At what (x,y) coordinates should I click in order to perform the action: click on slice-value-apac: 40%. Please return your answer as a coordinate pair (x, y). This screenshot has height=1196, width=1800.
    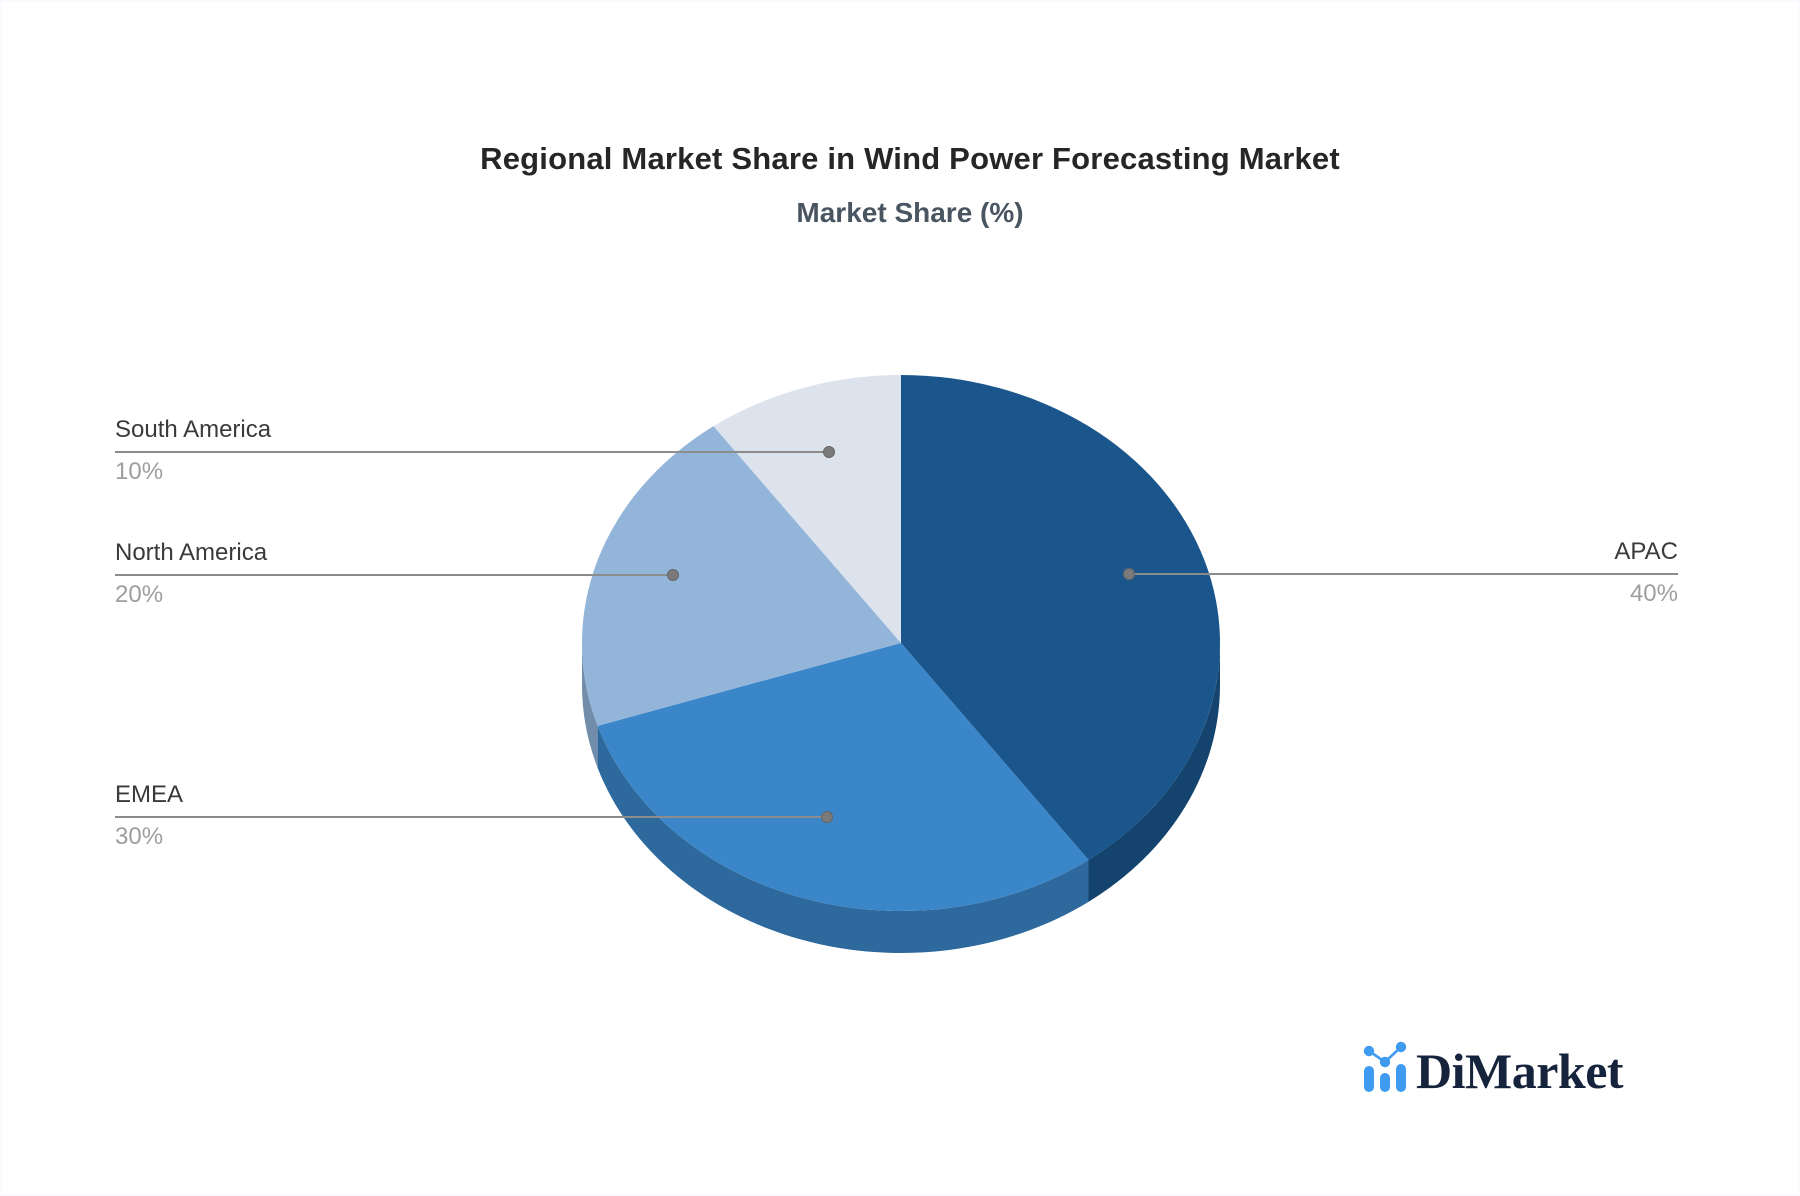
    Looking at the image, I should click on (1653, 593).